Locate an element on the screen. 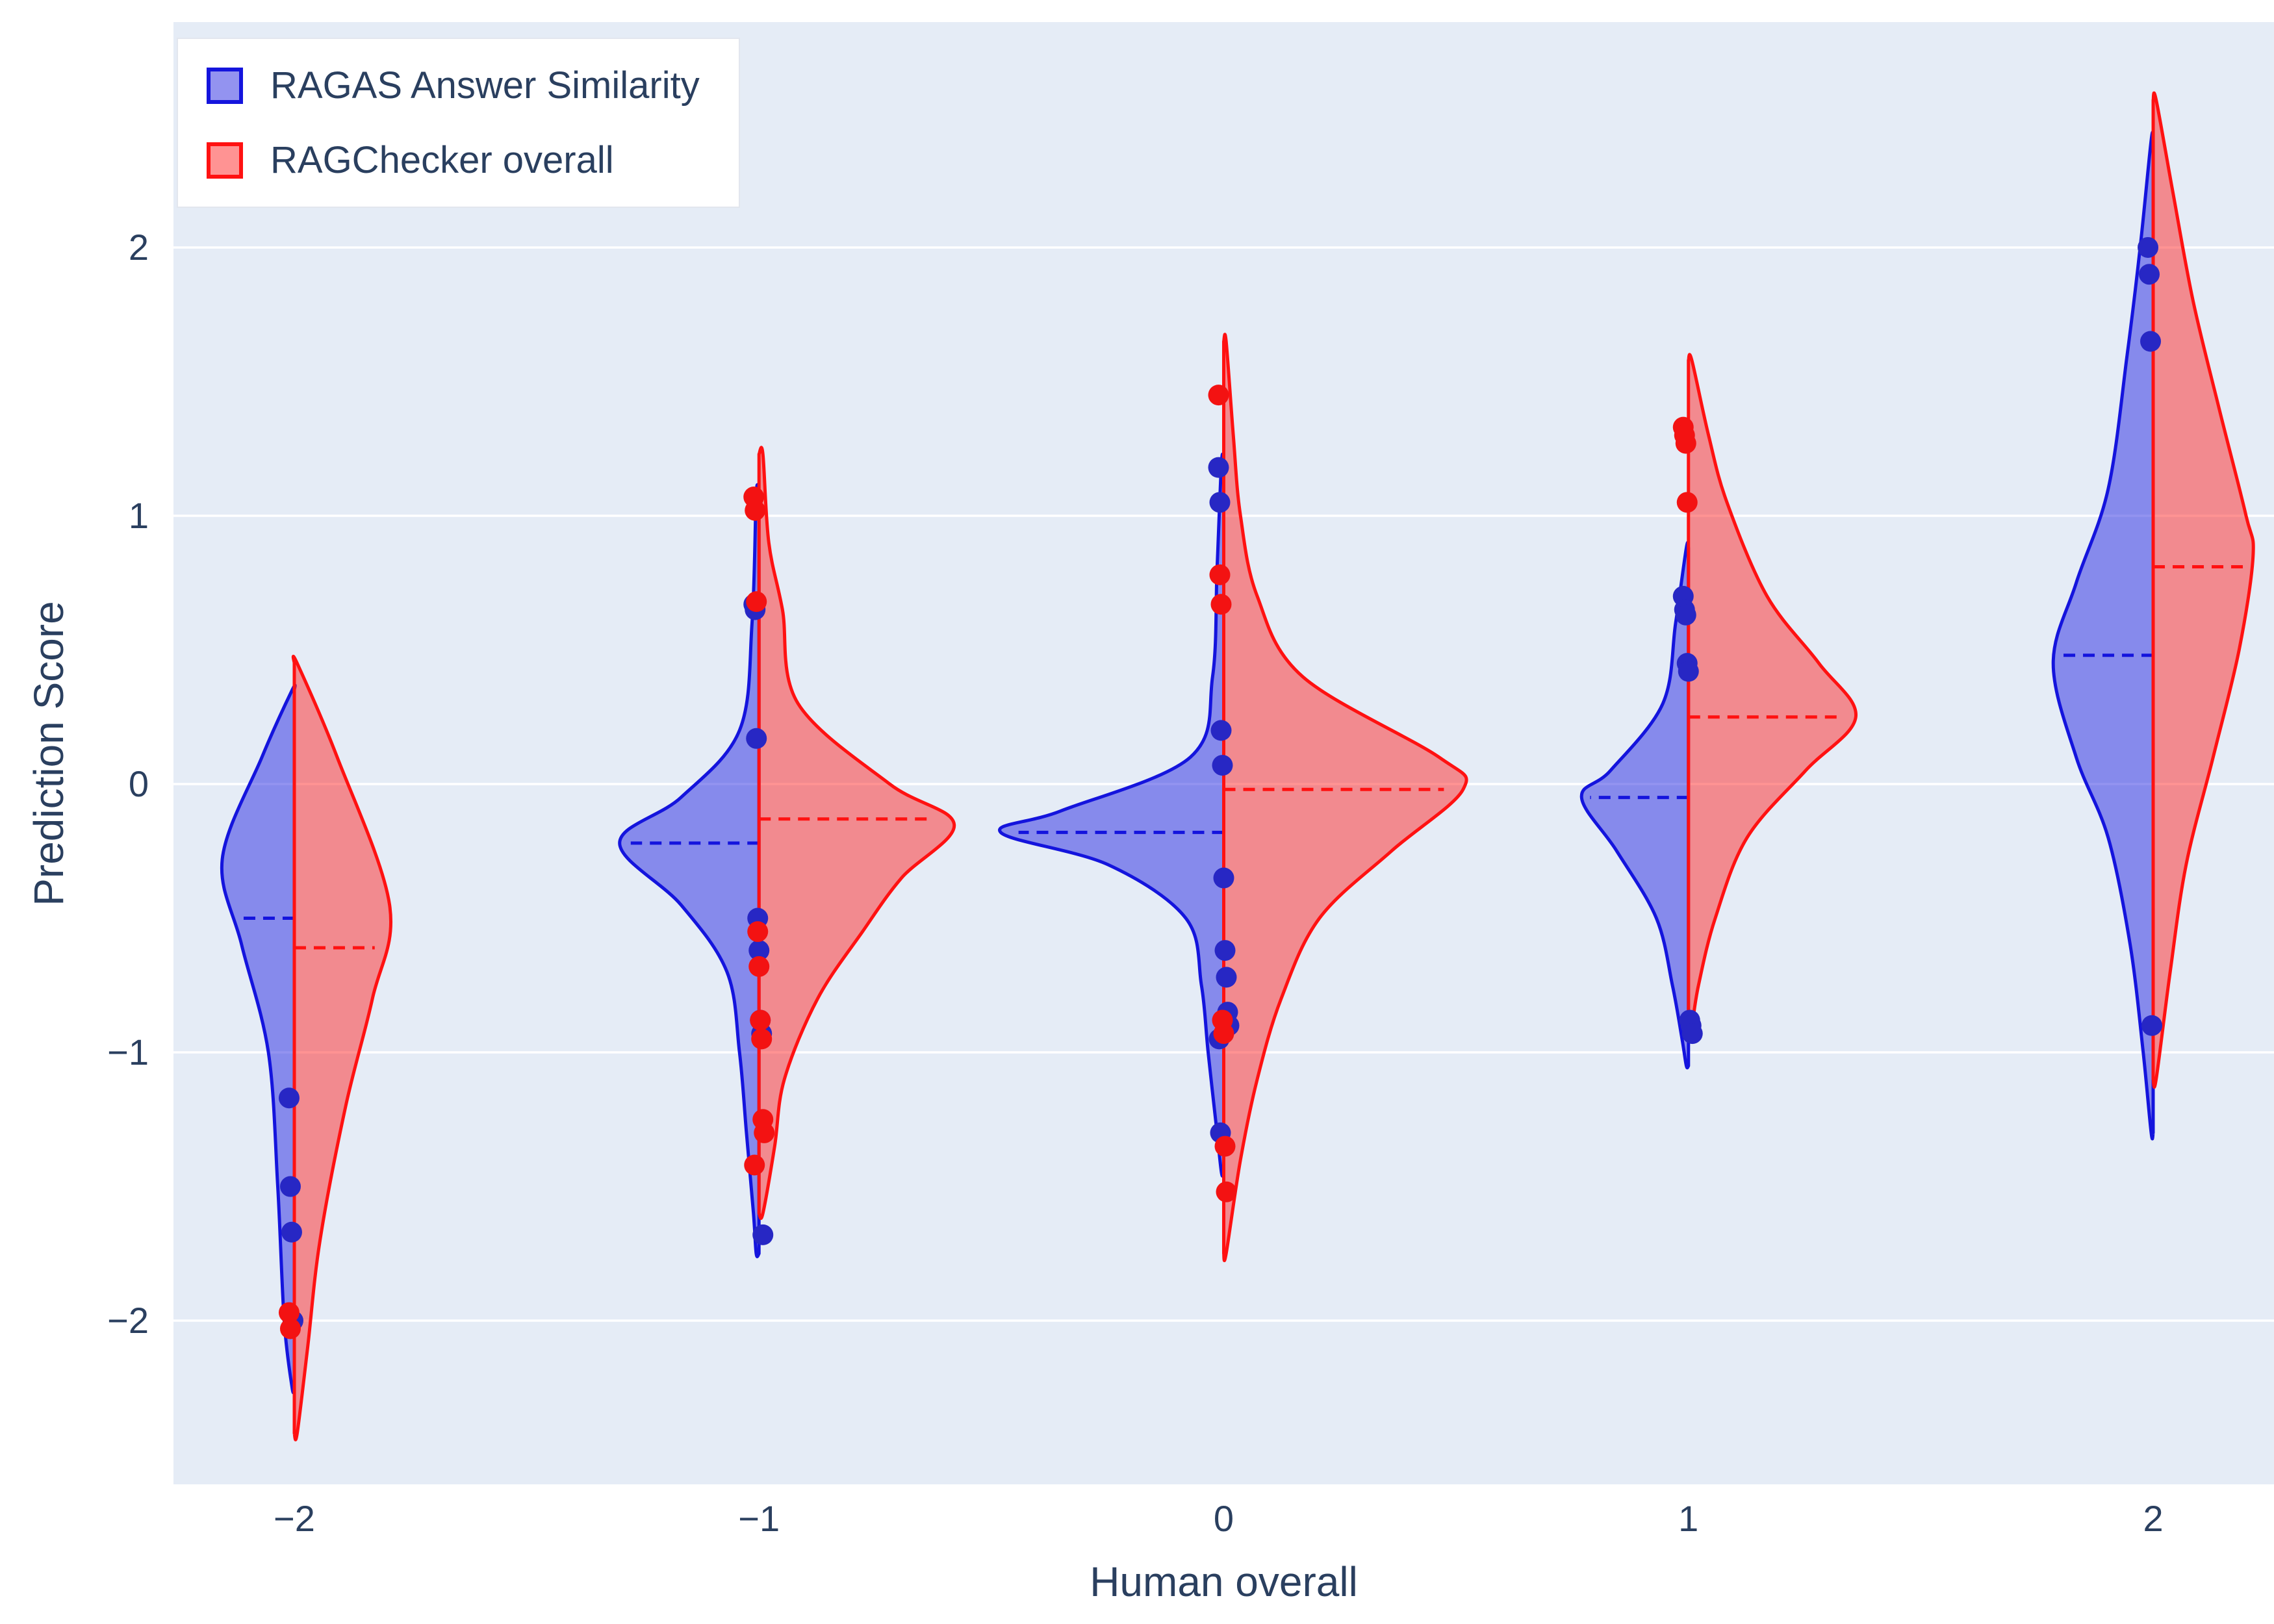  y-tick-label: −1 is located at coordinates (128, 1052).